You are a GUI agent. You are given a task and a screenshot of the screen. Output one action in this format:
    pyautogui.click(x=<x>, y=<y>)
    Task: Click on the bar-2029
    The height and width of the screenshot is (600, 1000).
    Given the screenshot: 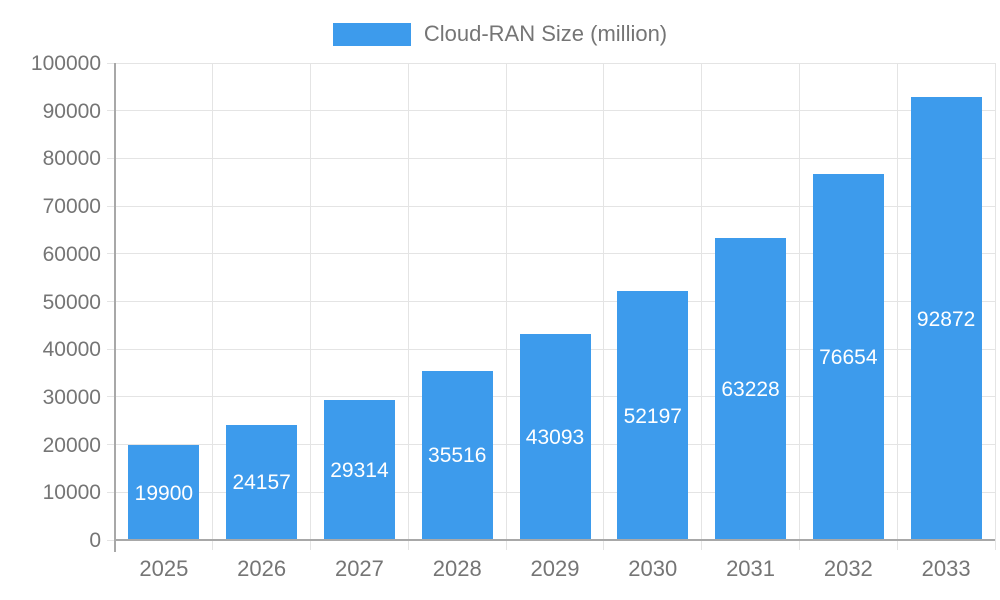 What is the action you would take?
    pyautogui.click(x=555, y=436)
    